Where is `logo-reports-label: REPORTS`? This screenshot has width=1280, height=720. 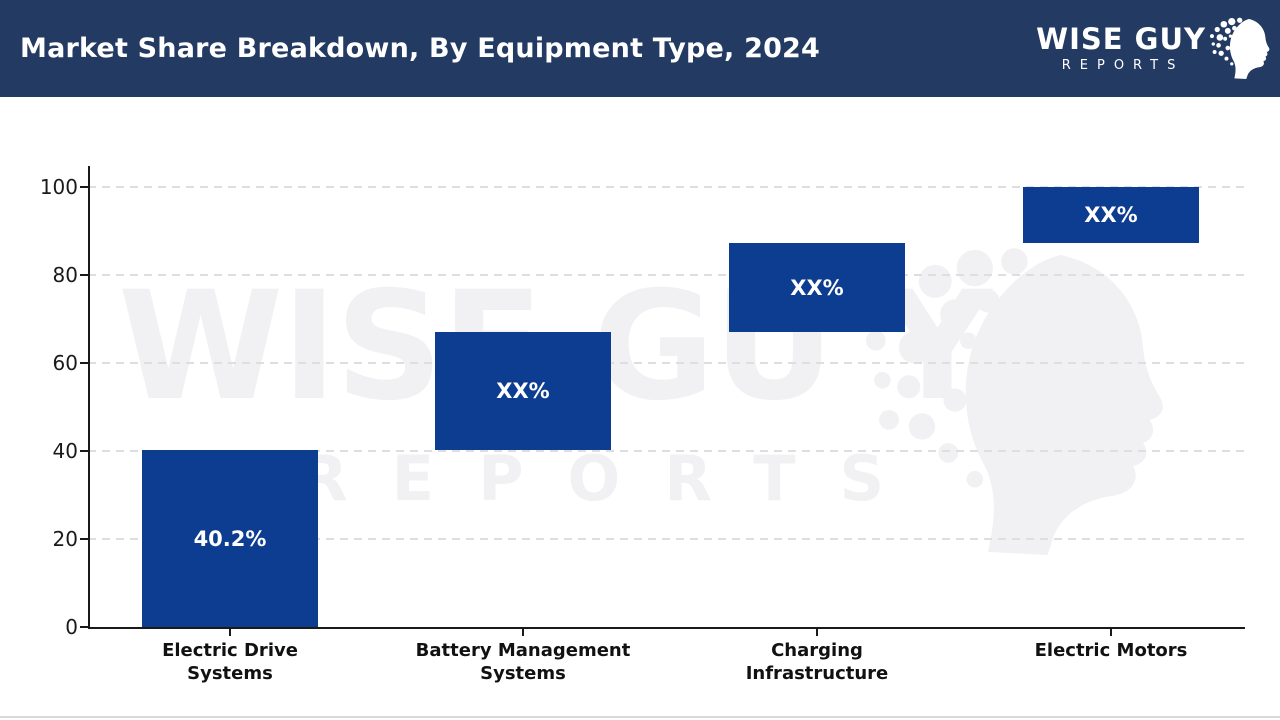
logo-reports-label: REPORTS is located at coordinates (1123, 65).